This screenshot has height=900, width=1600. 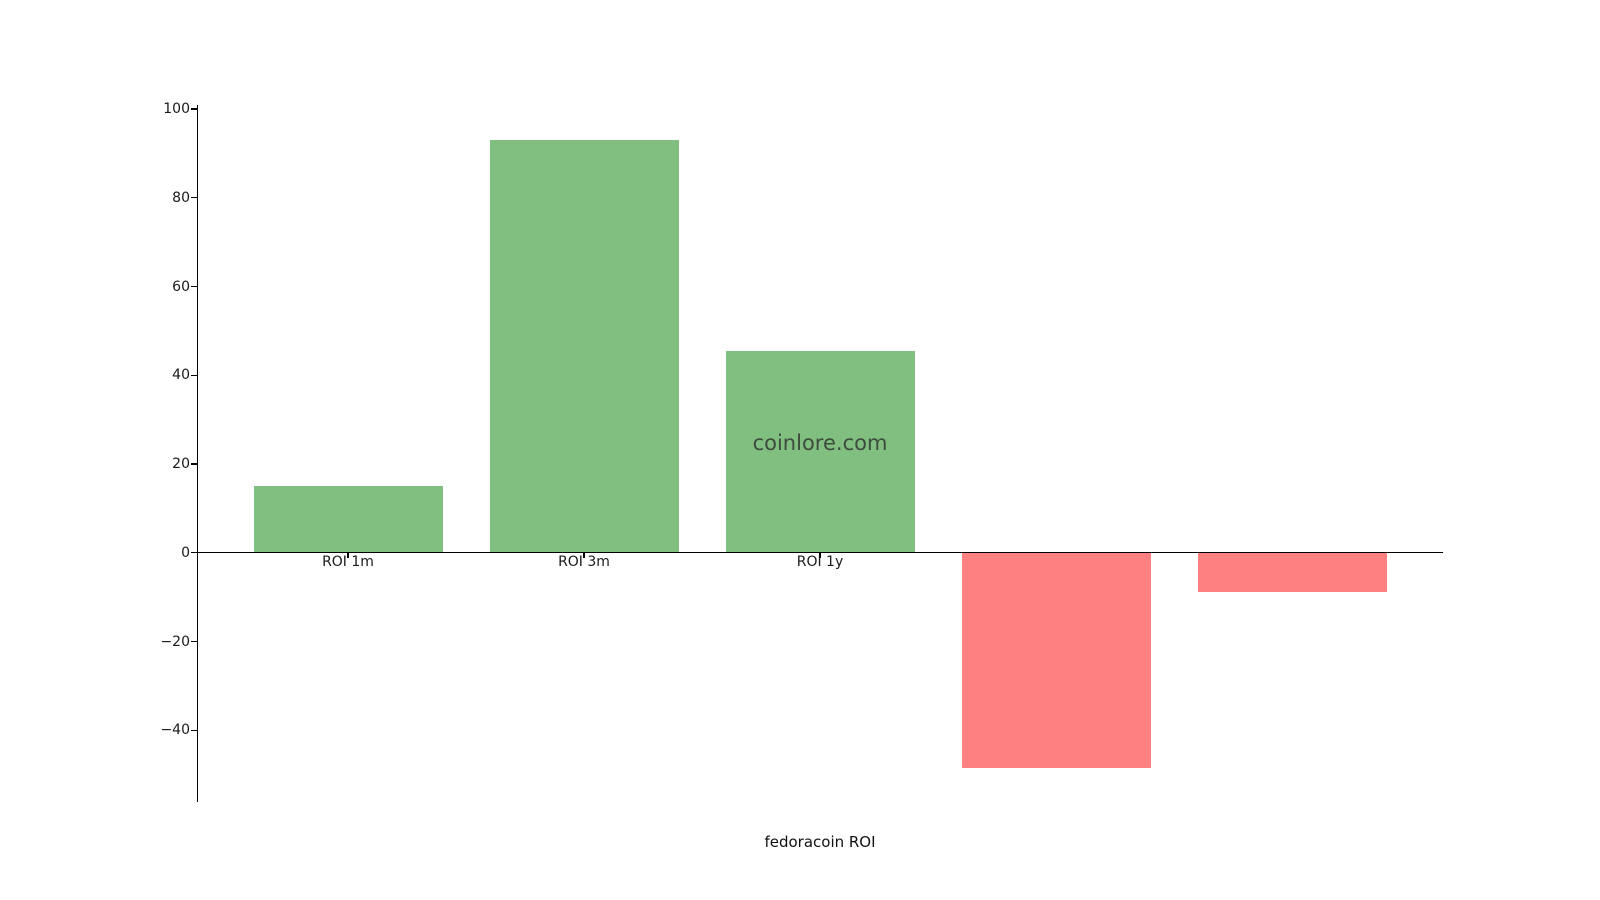 What do you see at coordinates (175, 641) in the screenshot?
I see `y-tick-label: −20` at bounding box center [175, 641].